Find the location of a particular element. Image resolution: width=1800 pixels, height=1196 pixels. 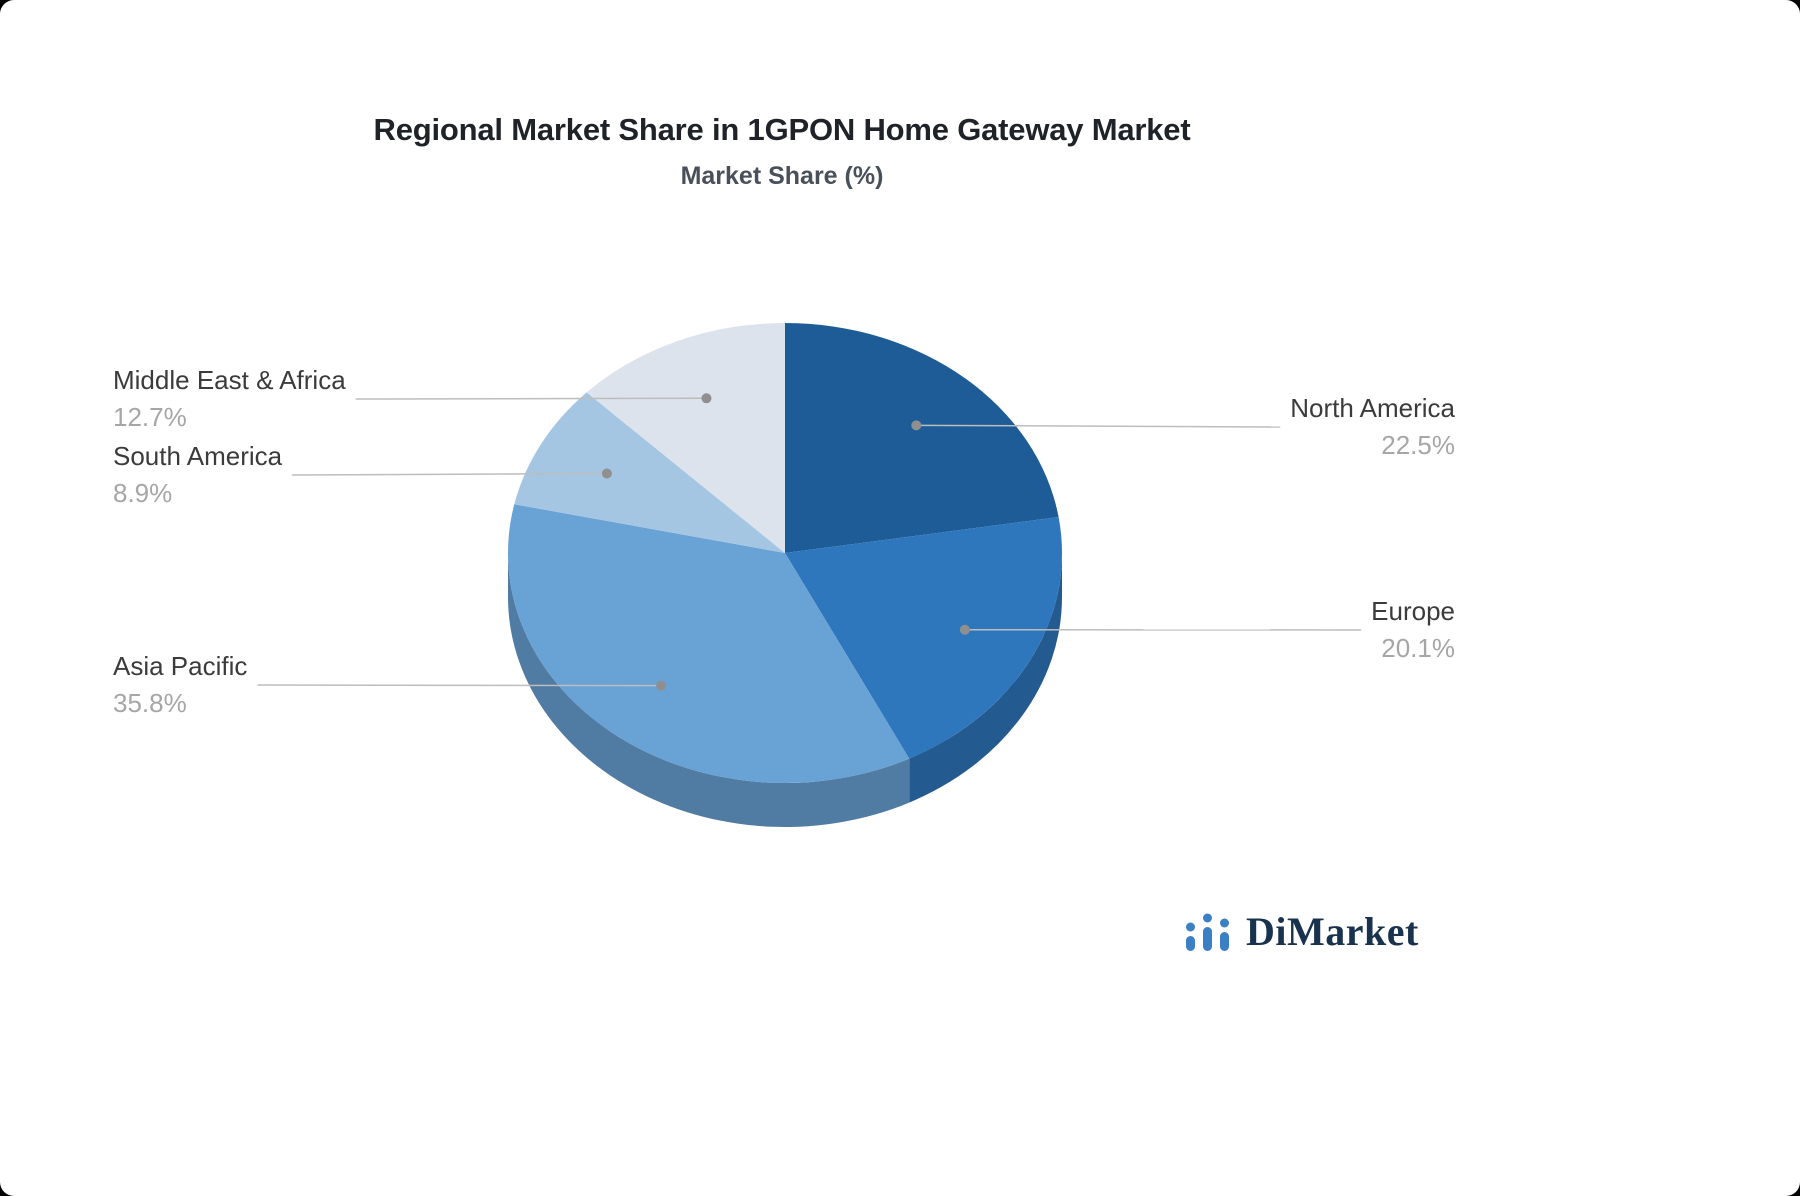

slice-value: 22.5% is located at coordinates (1418, 445).